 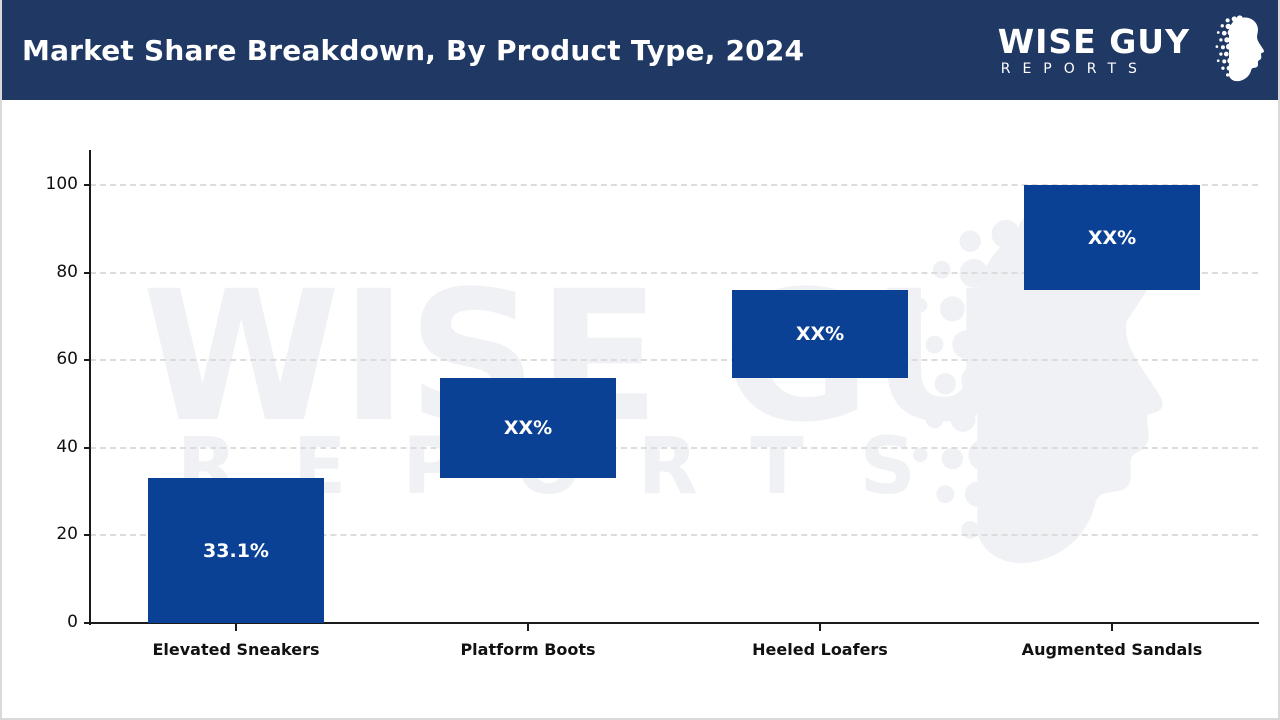 I want to click on bar-value-label: 33.1%, so click(x=236, y=550).